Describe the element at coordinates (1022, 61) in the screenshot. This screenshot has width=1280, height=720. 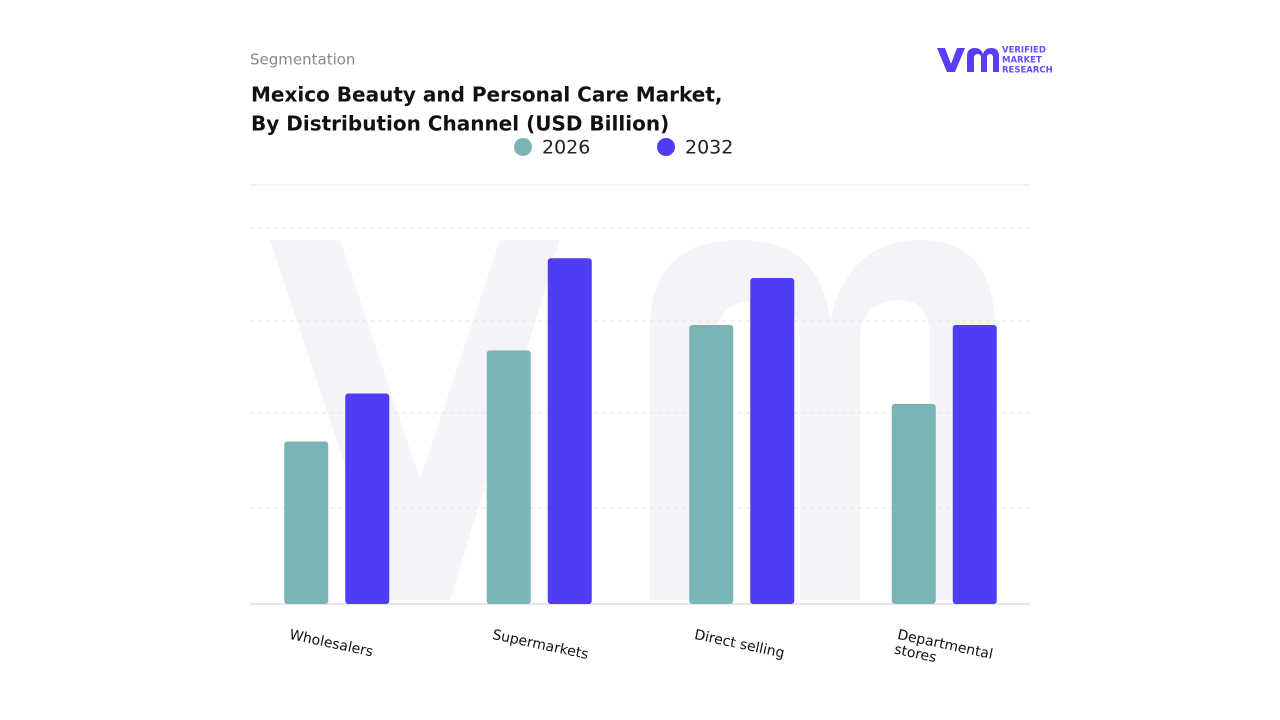
I see `logo-text: MARKET` at that location.